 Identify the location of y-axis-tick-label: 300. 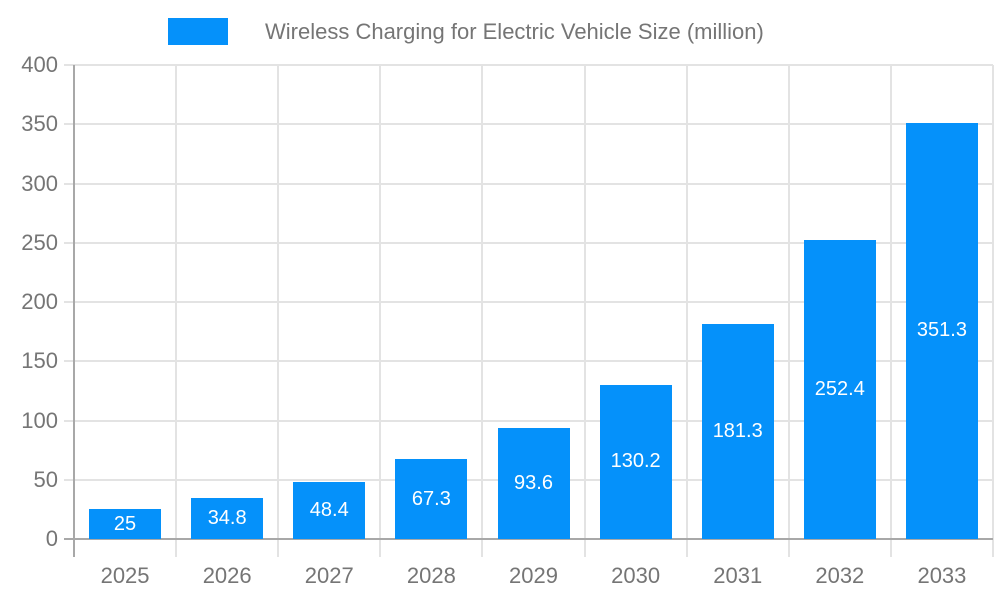
(39, 183).